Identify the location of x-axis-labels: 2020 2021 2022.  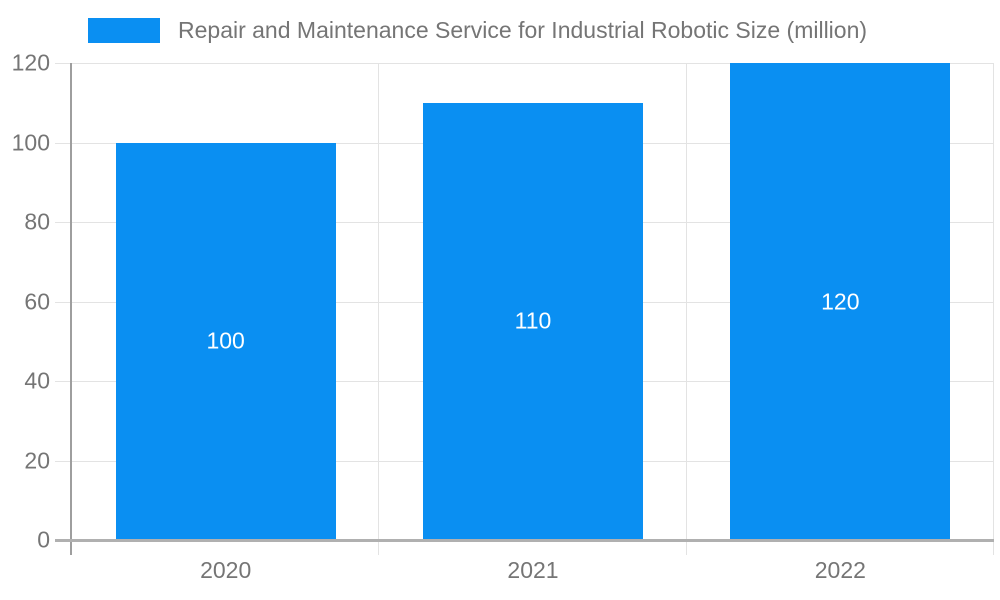
(533, 573).